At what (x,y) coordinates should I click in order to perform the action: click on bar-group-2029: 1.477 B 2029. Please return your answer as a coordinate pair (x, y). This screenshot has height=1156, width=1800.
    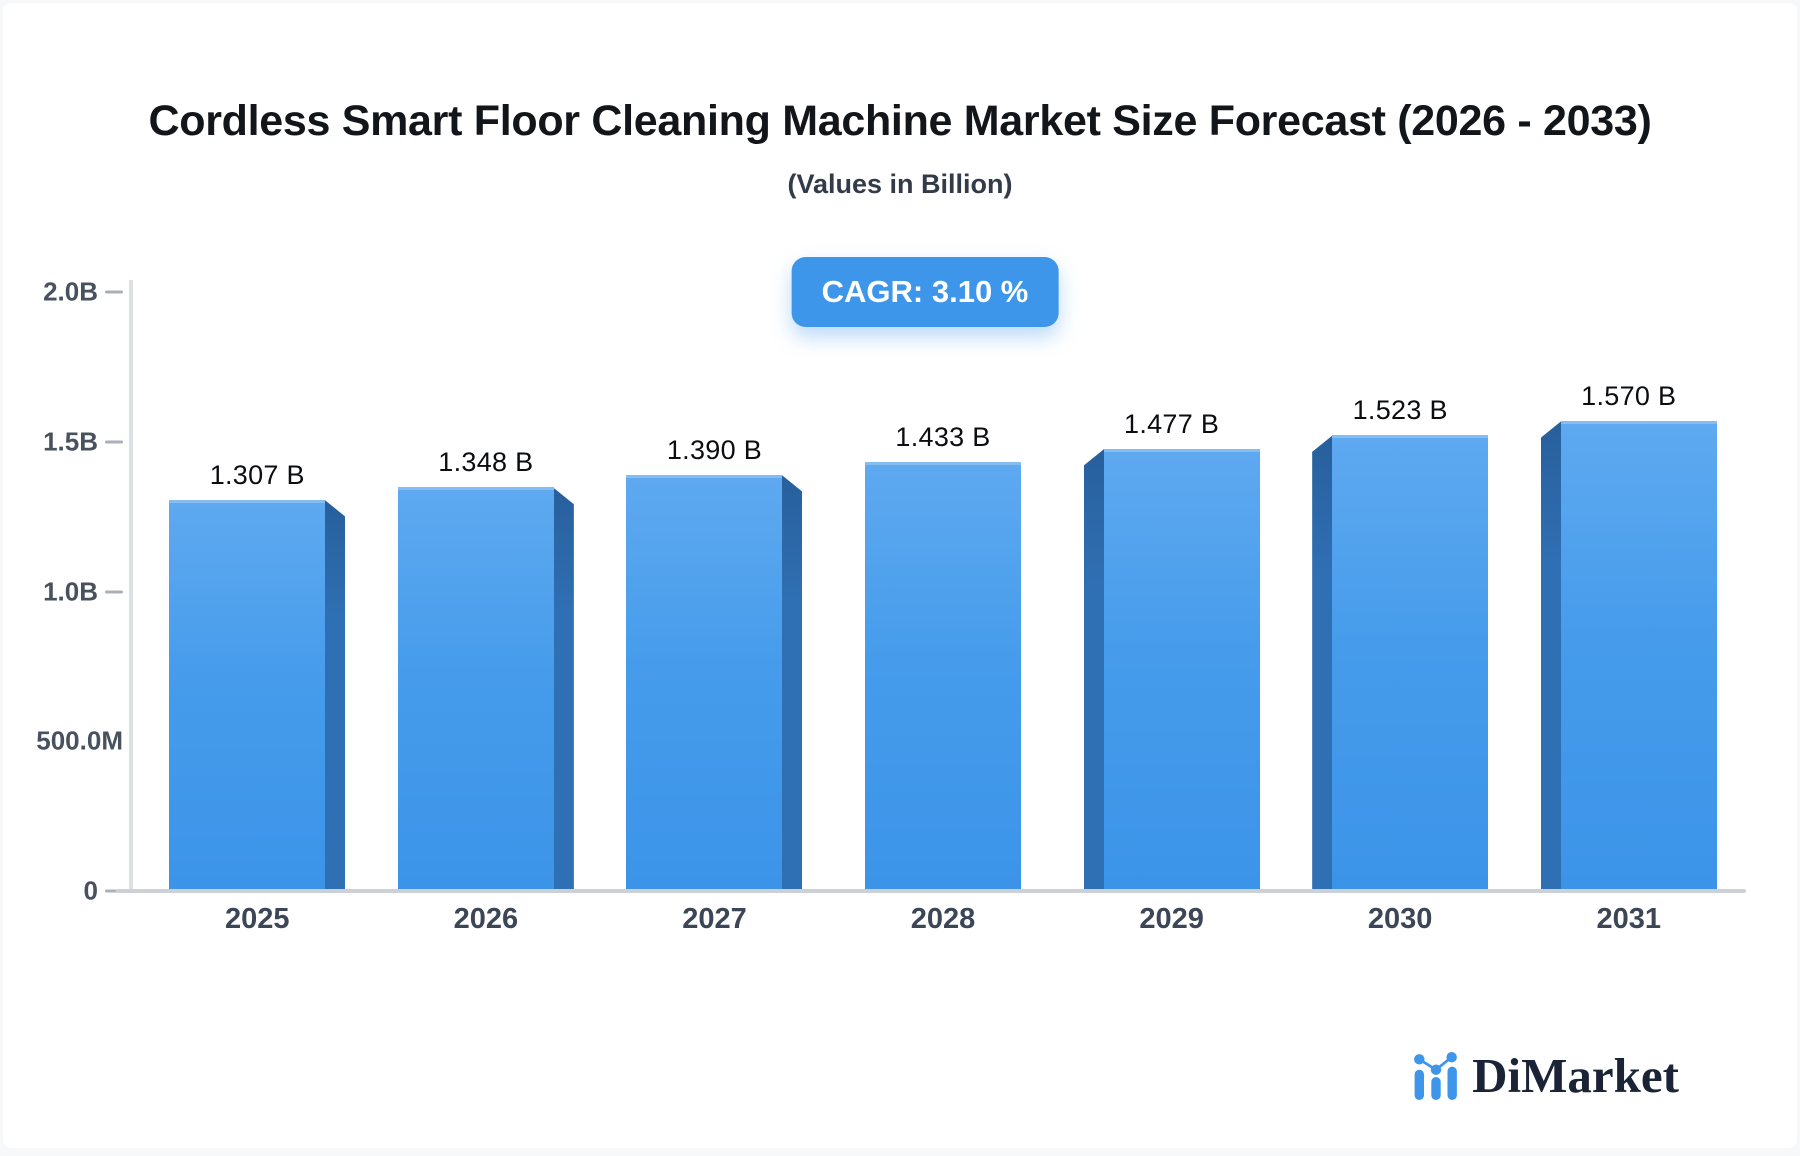
    Looking at the image, I should click on (1171, 613).